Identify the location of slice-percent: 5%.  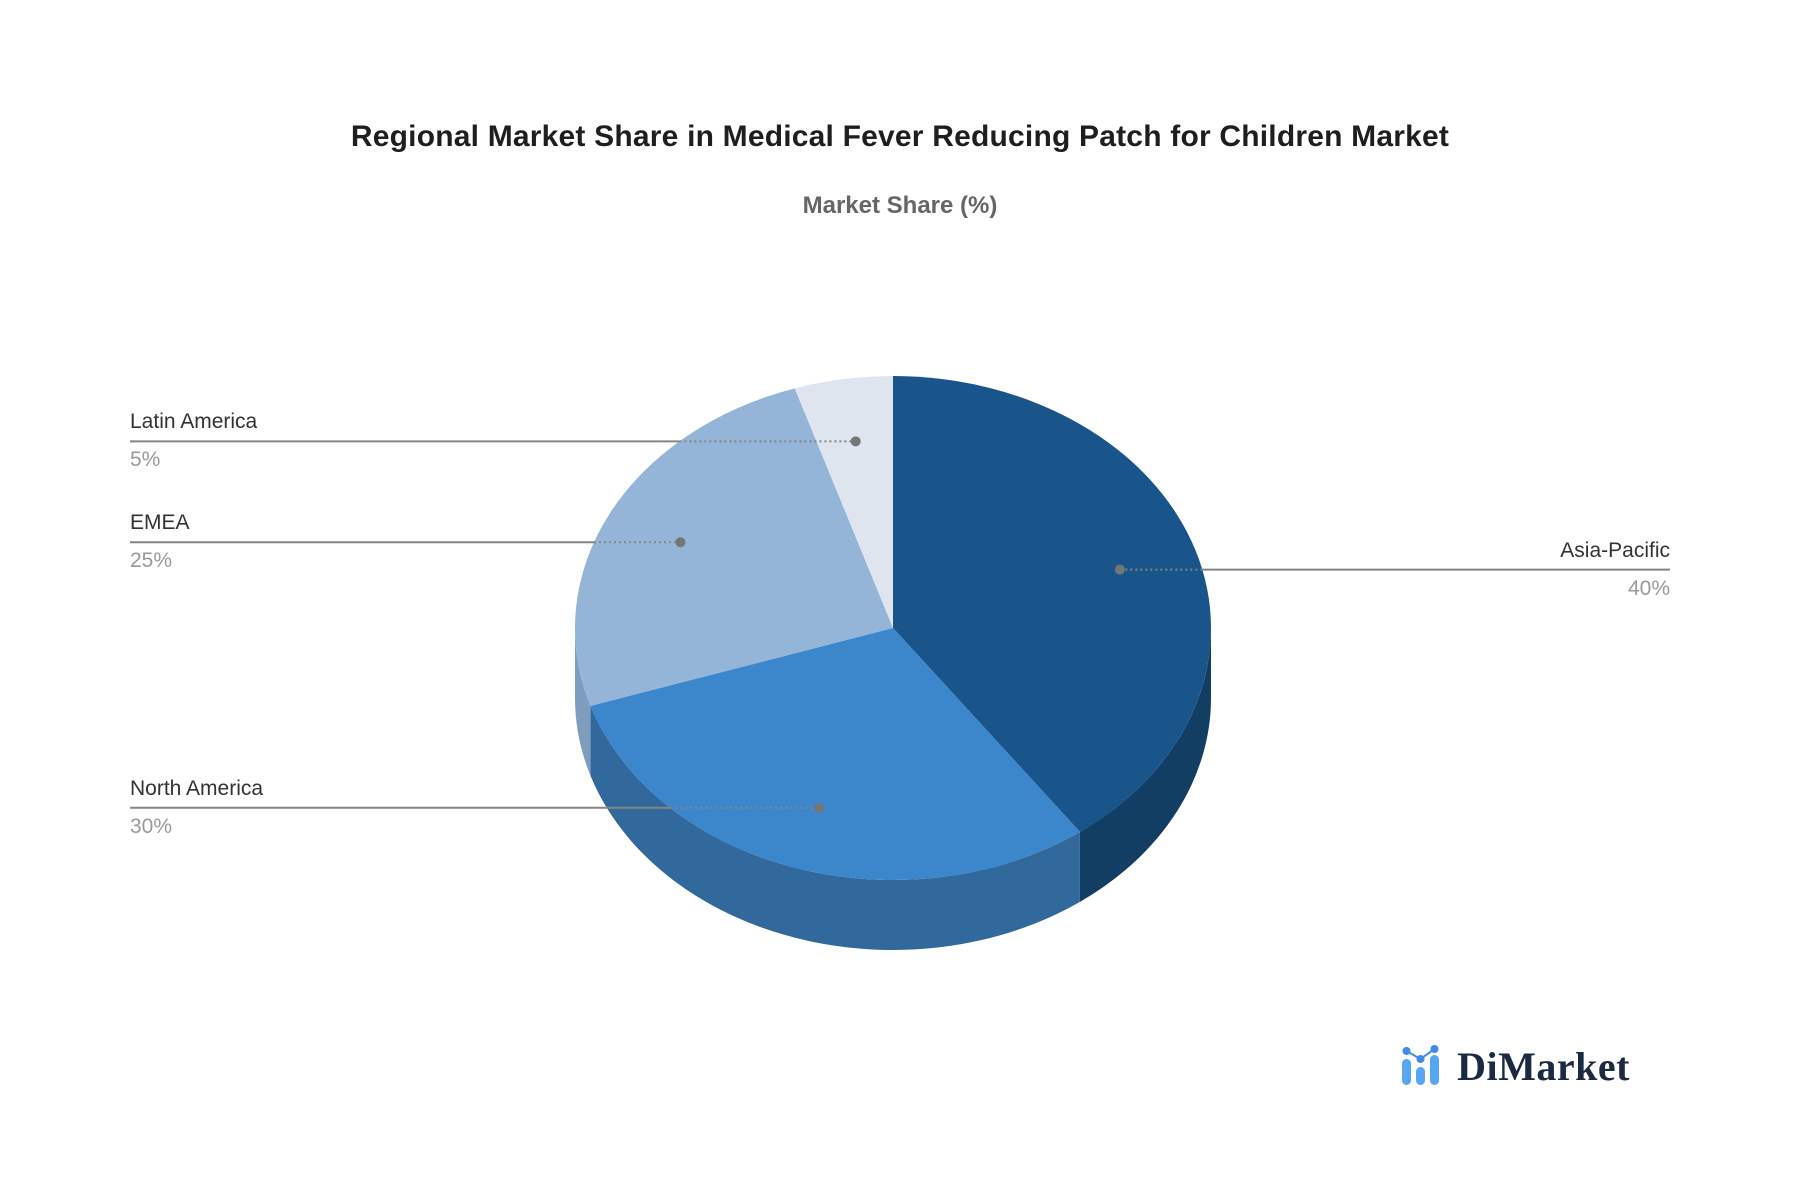
(145, 460).